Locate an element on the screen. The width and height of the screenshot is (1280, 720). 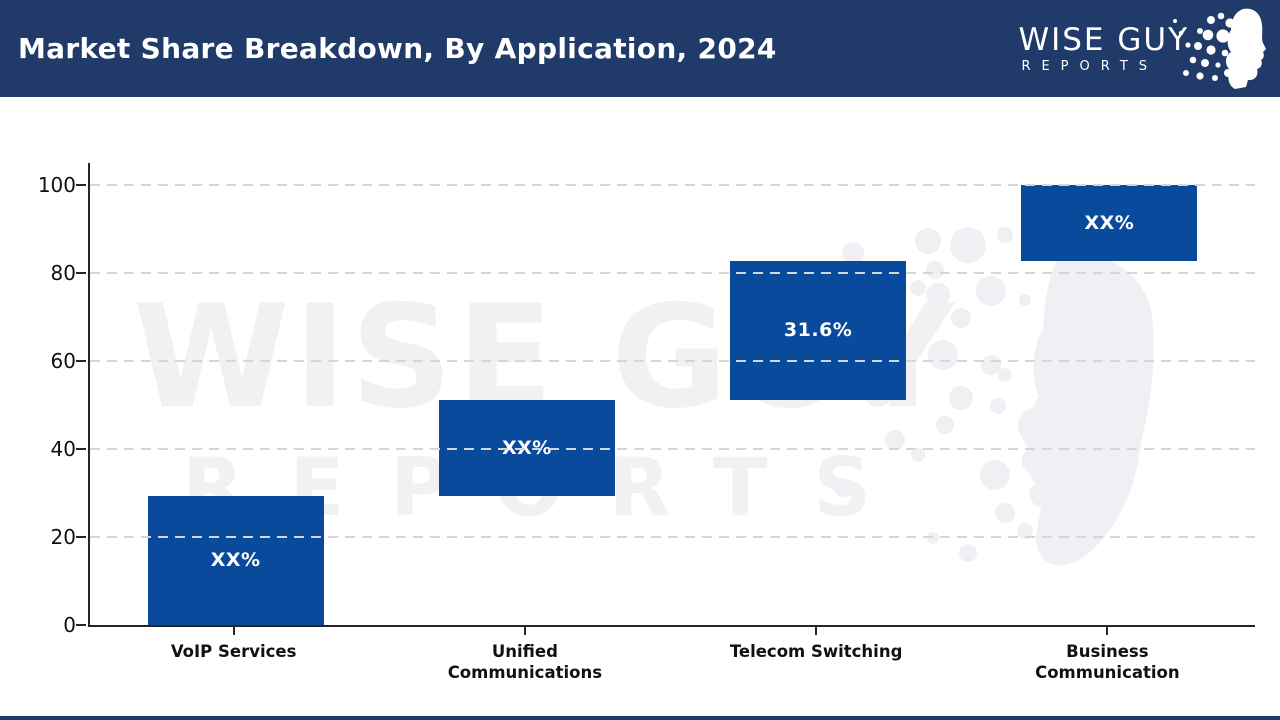
x-axis-label: Telecom Switching is located at coordinates (816, 651).